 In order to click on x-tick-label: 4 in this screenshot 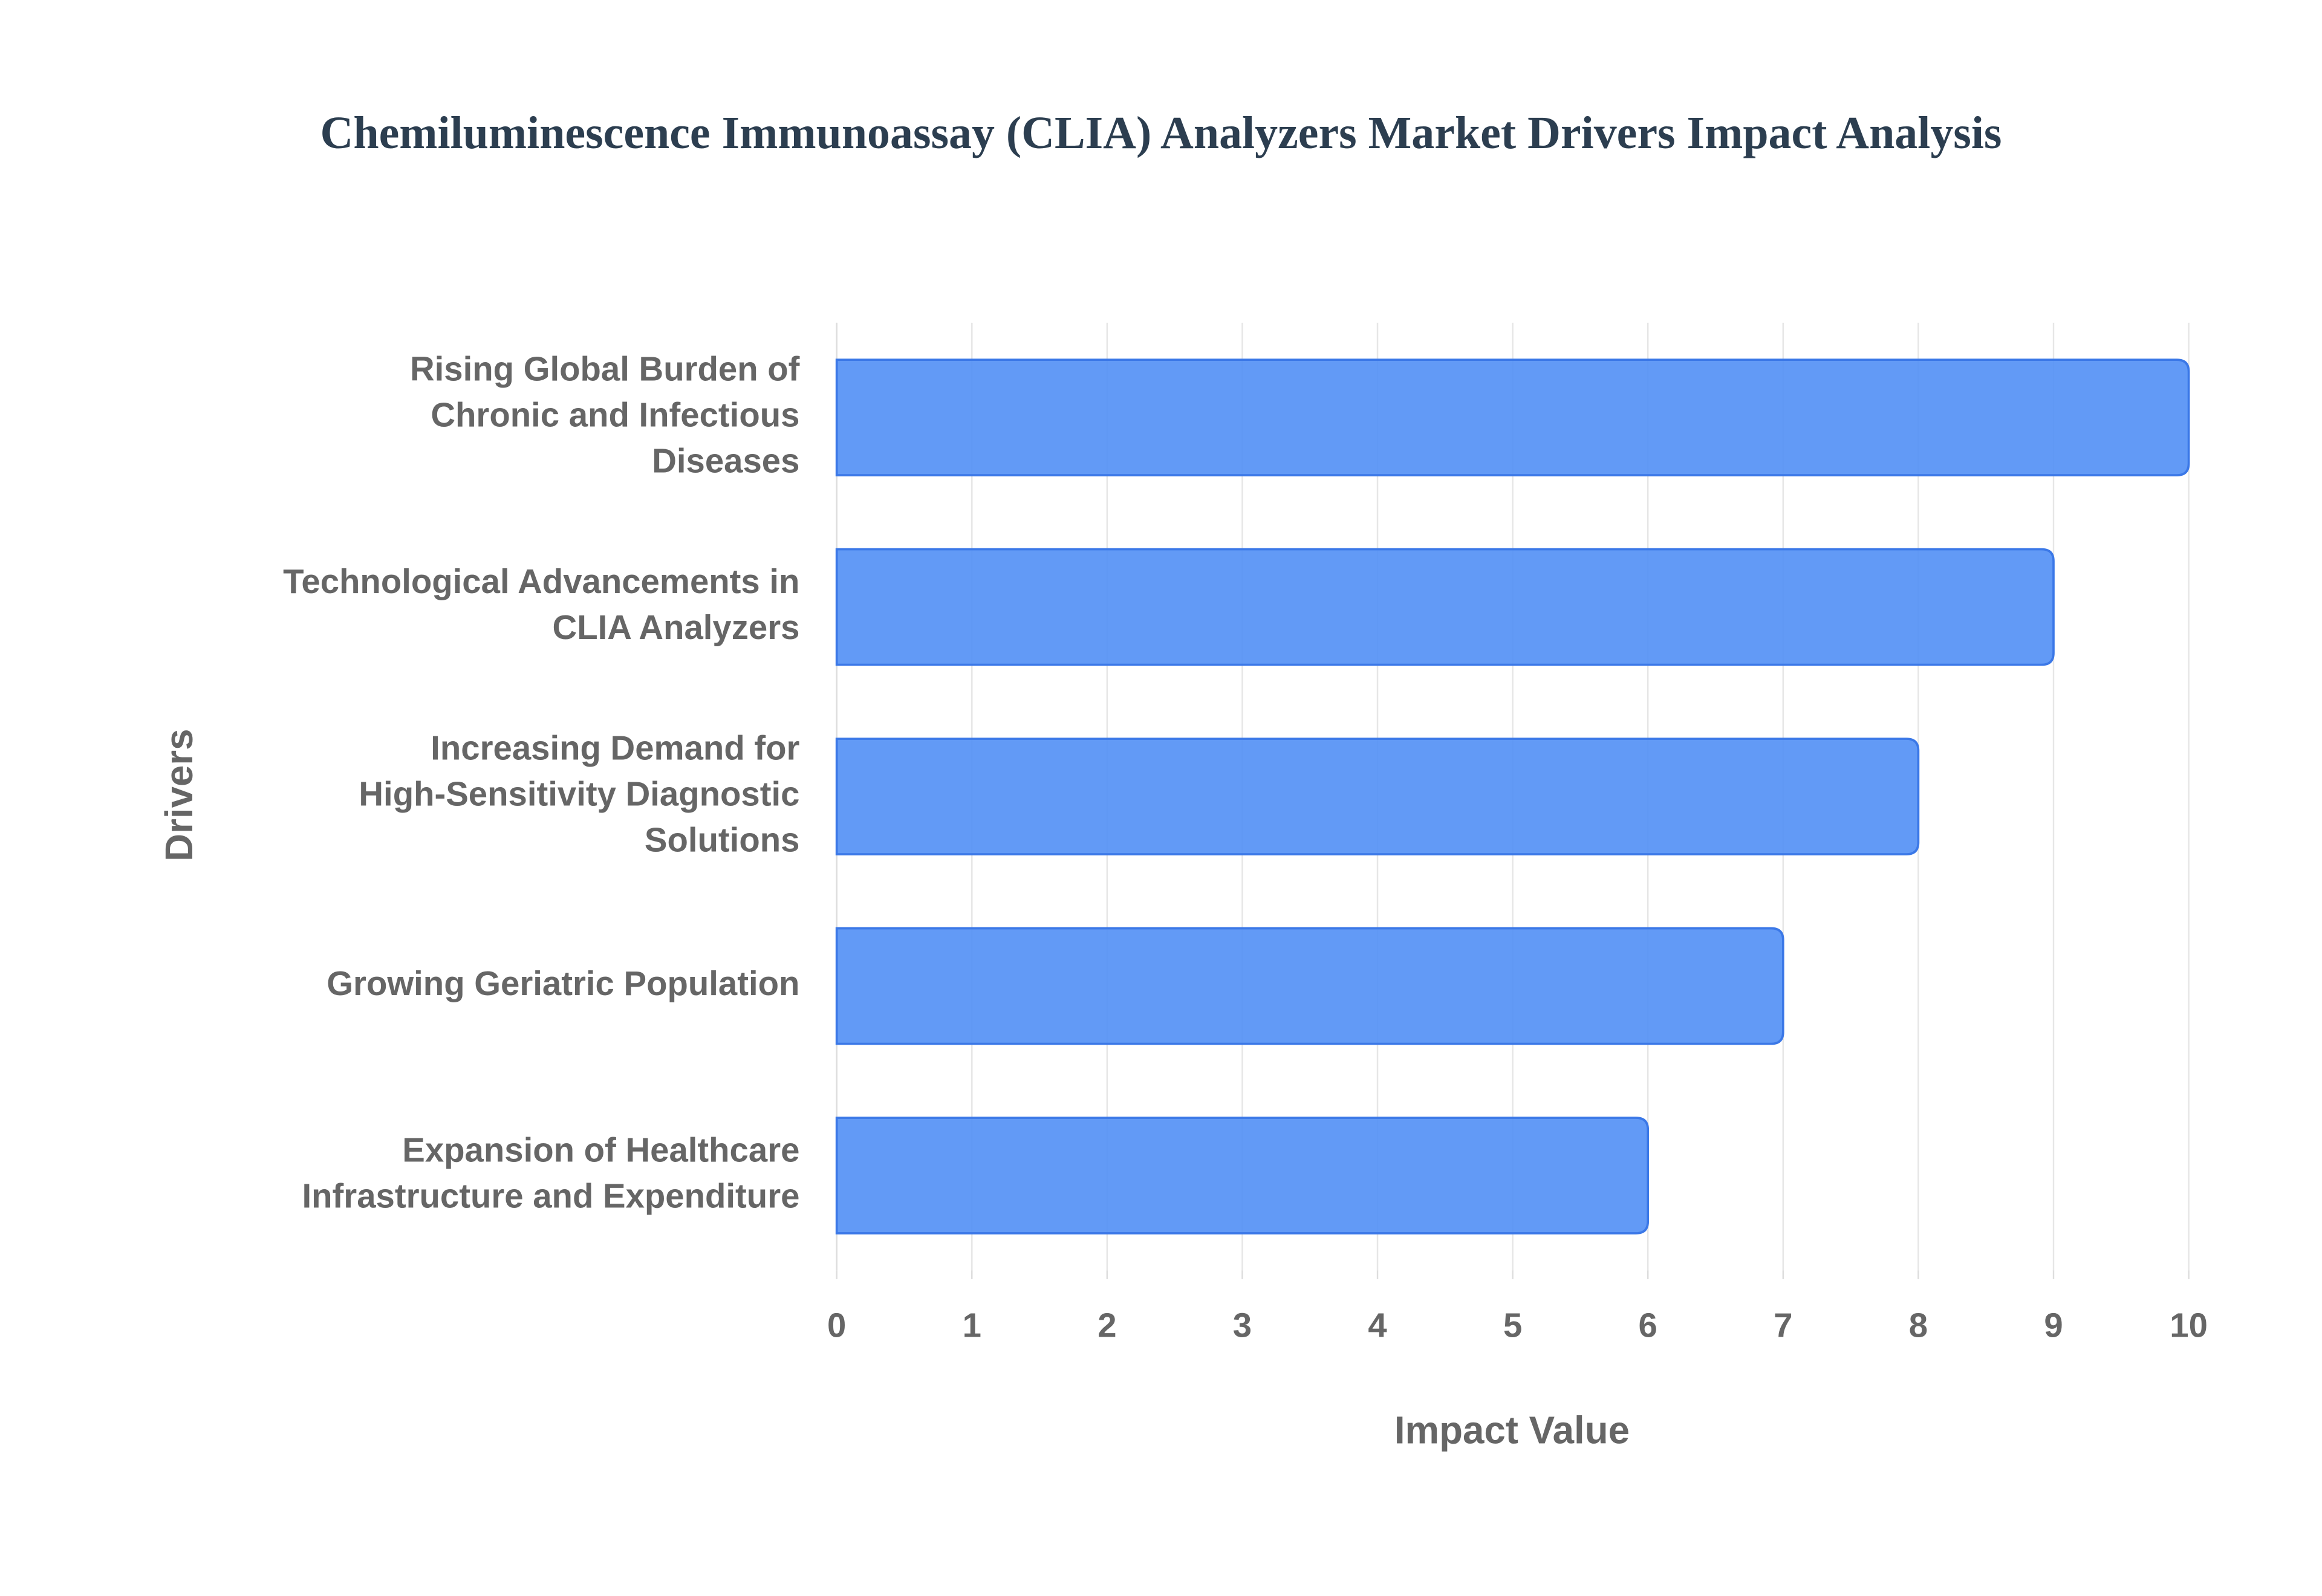, I will do `click(1377, 1325)`.